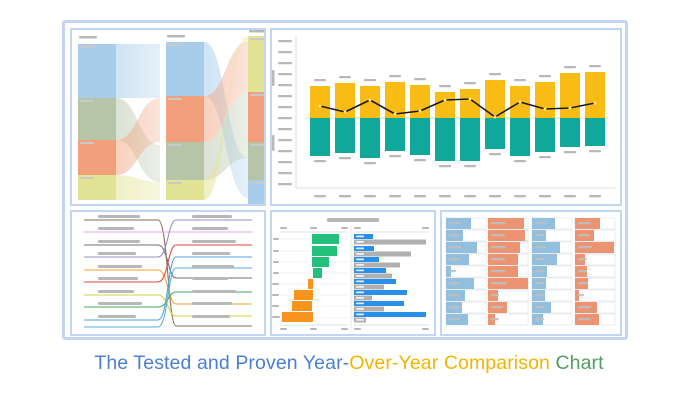 The height and width of the screenshot is (400, 698). I want to click on floating-range-bars-orange, so click(297, 300).